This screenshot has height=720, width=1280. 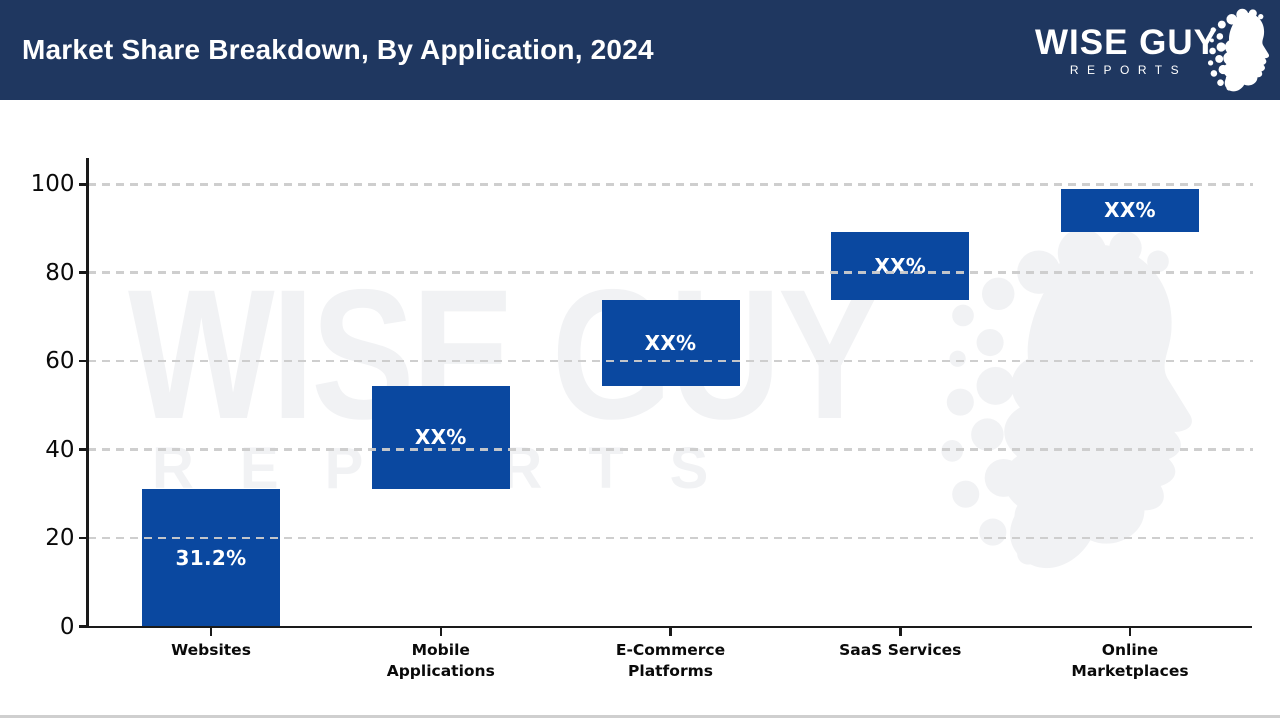 I want to click on bar-value-label: 31.2%, so click(x=211, y=557).